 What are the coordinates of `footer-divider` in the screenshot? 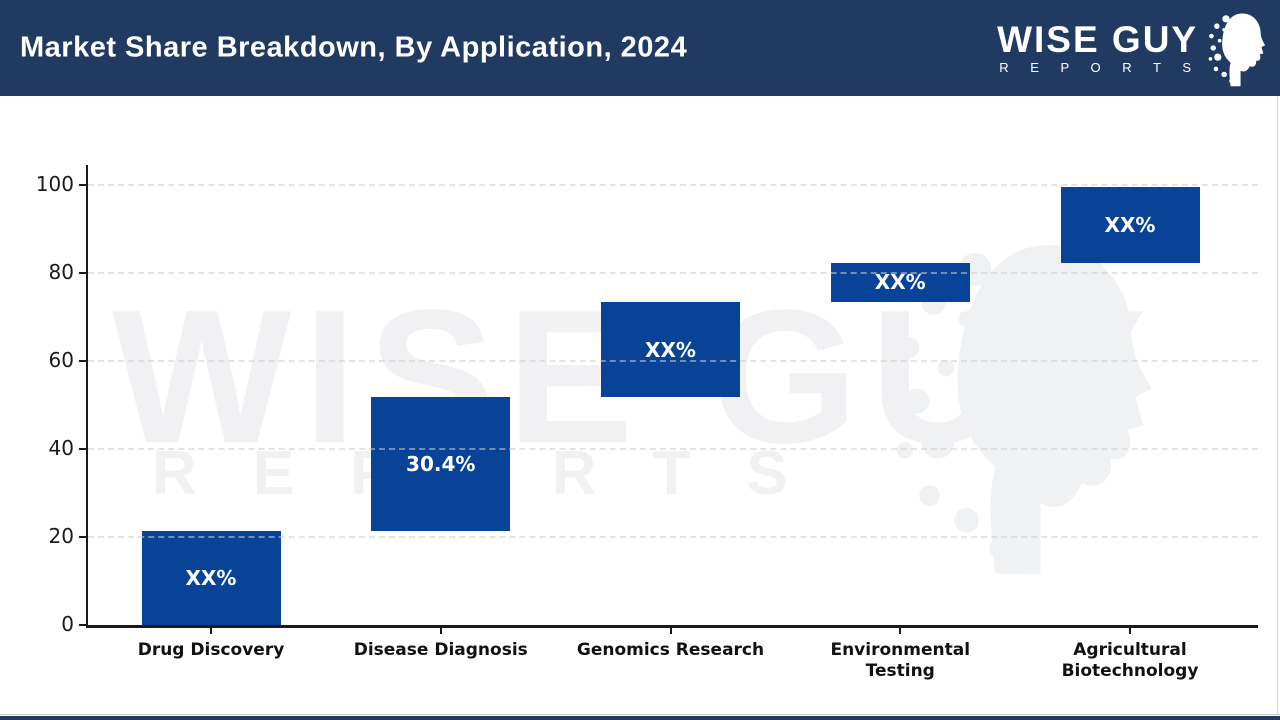 It's located at (640, 714).